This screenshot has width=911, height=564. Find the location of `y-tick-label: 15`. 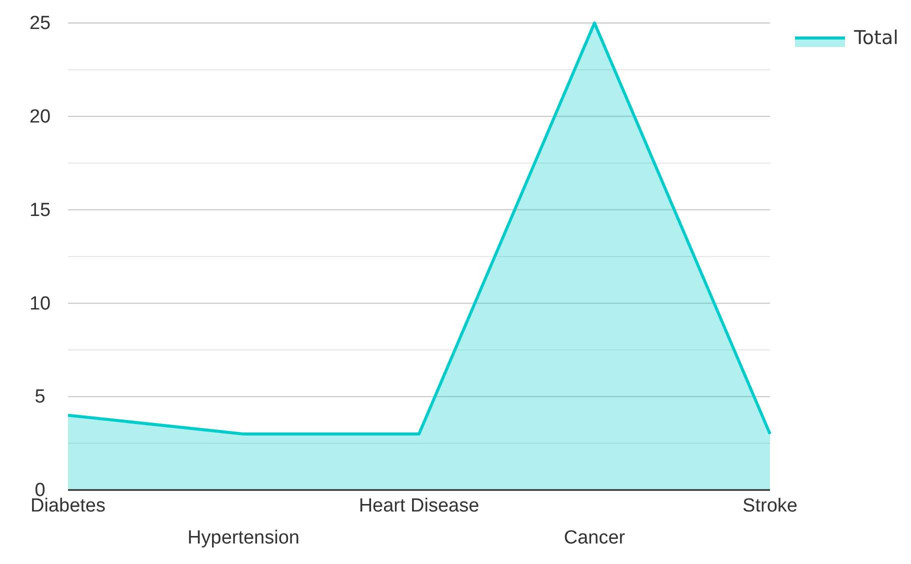

y-tick-label: 15 is located at coordinates (40, 210).